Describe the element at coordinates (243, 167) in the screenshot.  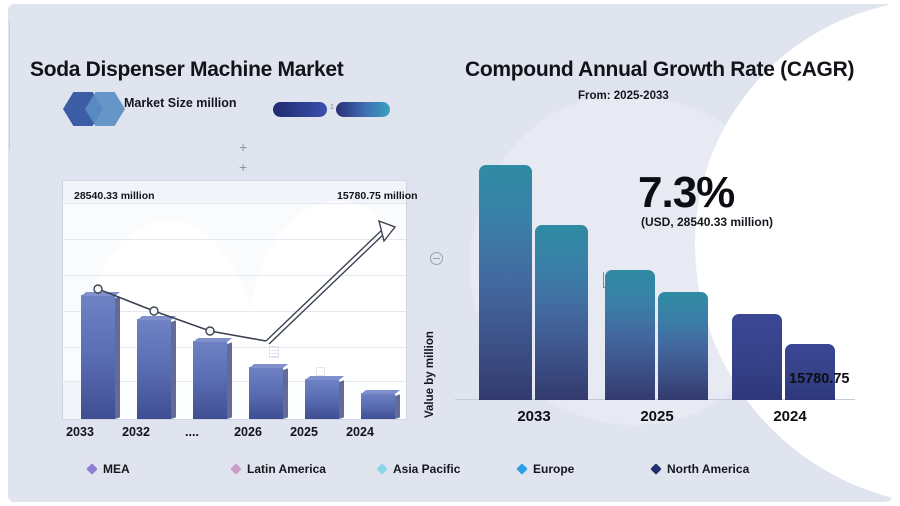
I see `plus-icon-2: +` at that location.